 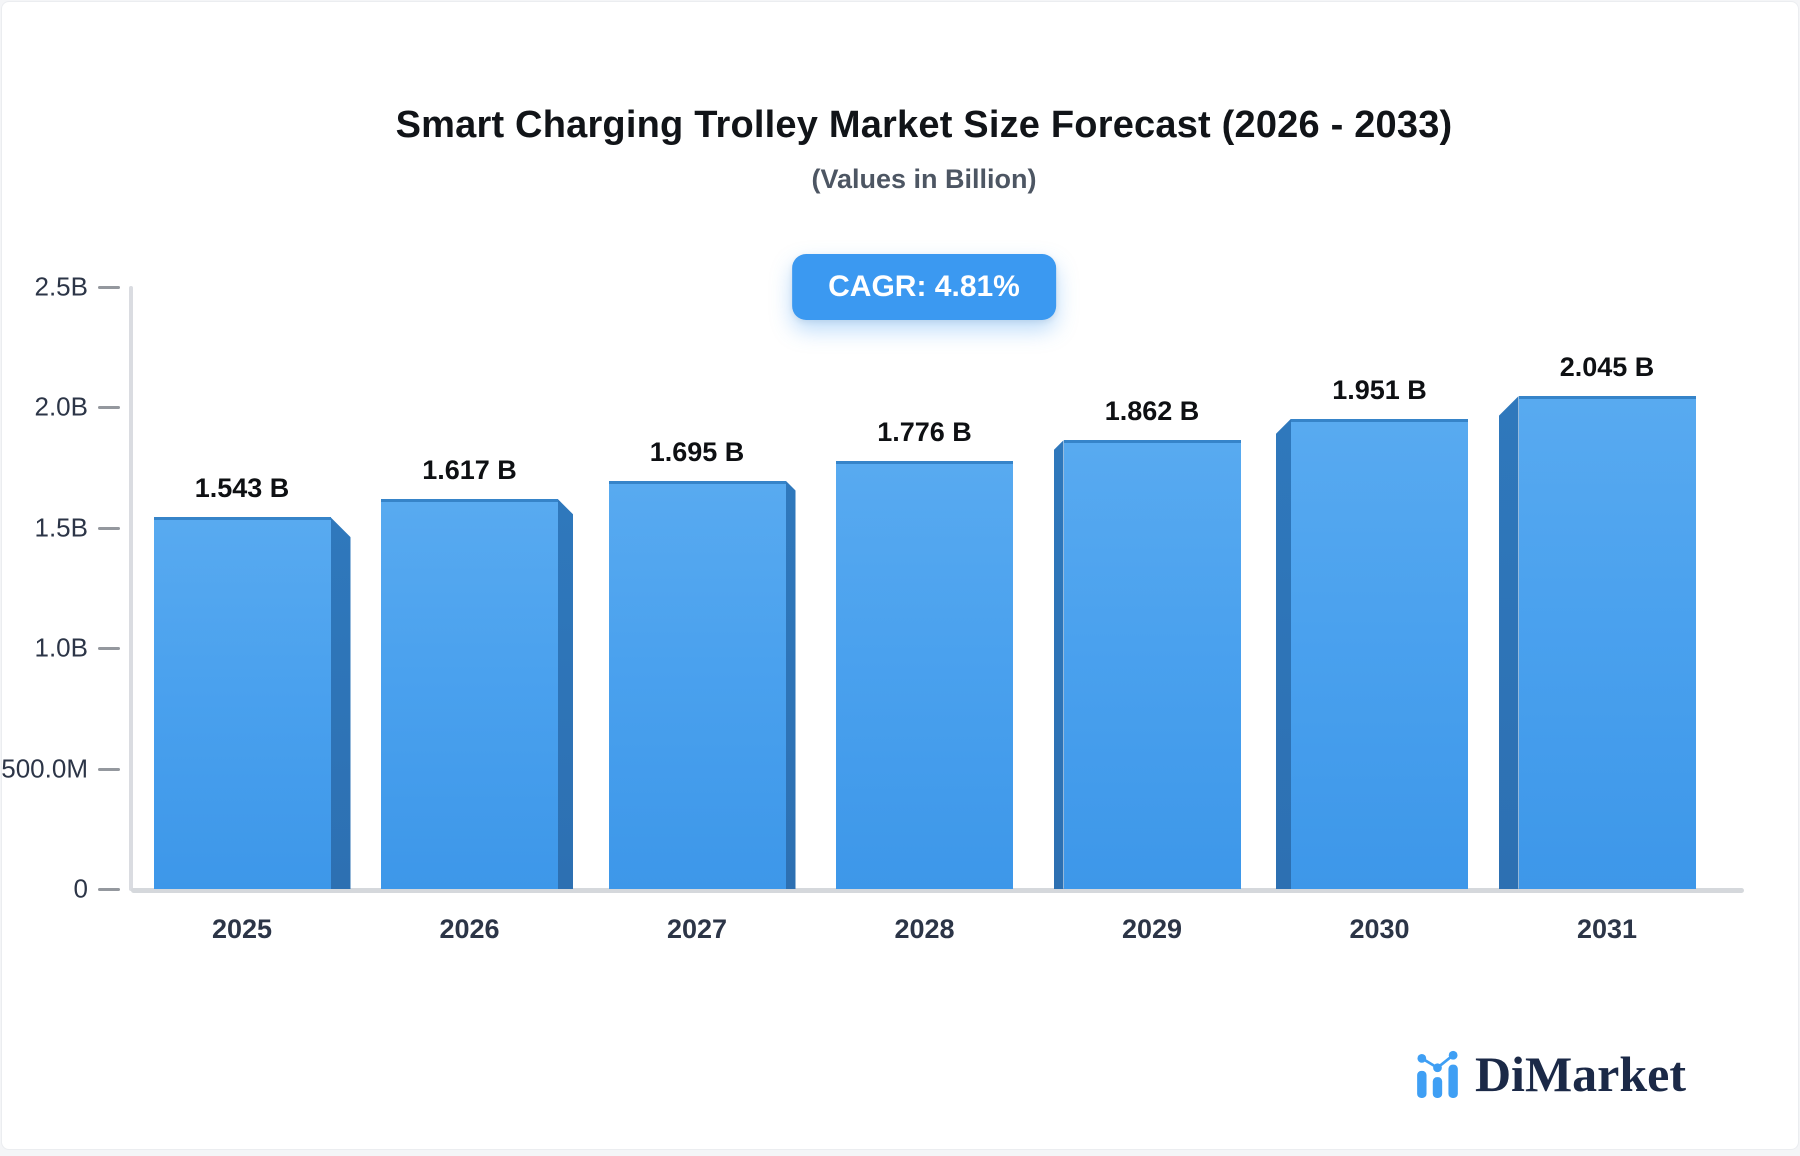 What do you see at coordinates (924, 287) in the screenshot?
I see `cagr-badge: CAGR: 4.81%` at bounding box center [924, 287].